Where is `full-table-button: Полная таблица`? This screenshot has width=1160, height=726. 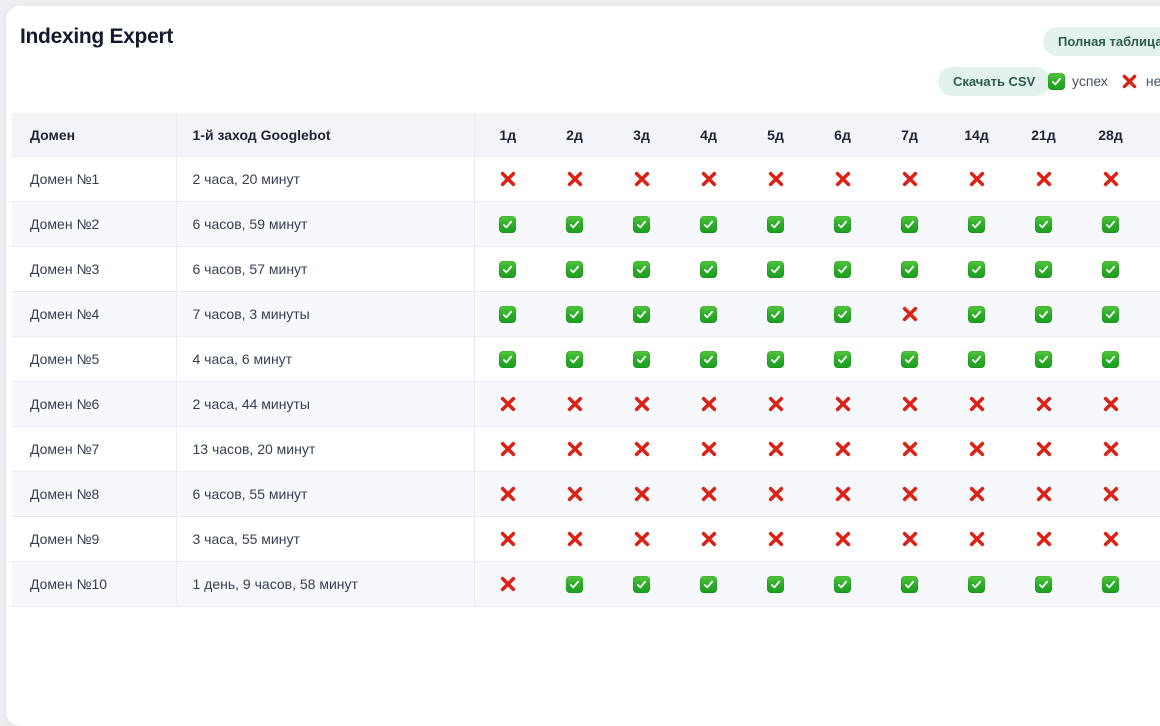 full-table-button: Полная таблица is located at coordinates (1101, 41).